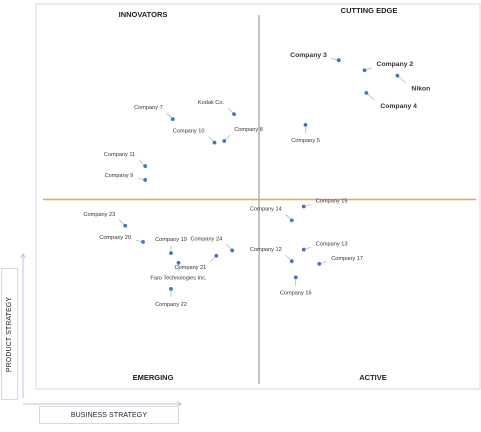 The width and height of the screenshot is (481, 432). What do you see at coordinates (148, 108) in the screenshot?
I see `point-label-company-7: Company 7` at bounding box center [148, 108].